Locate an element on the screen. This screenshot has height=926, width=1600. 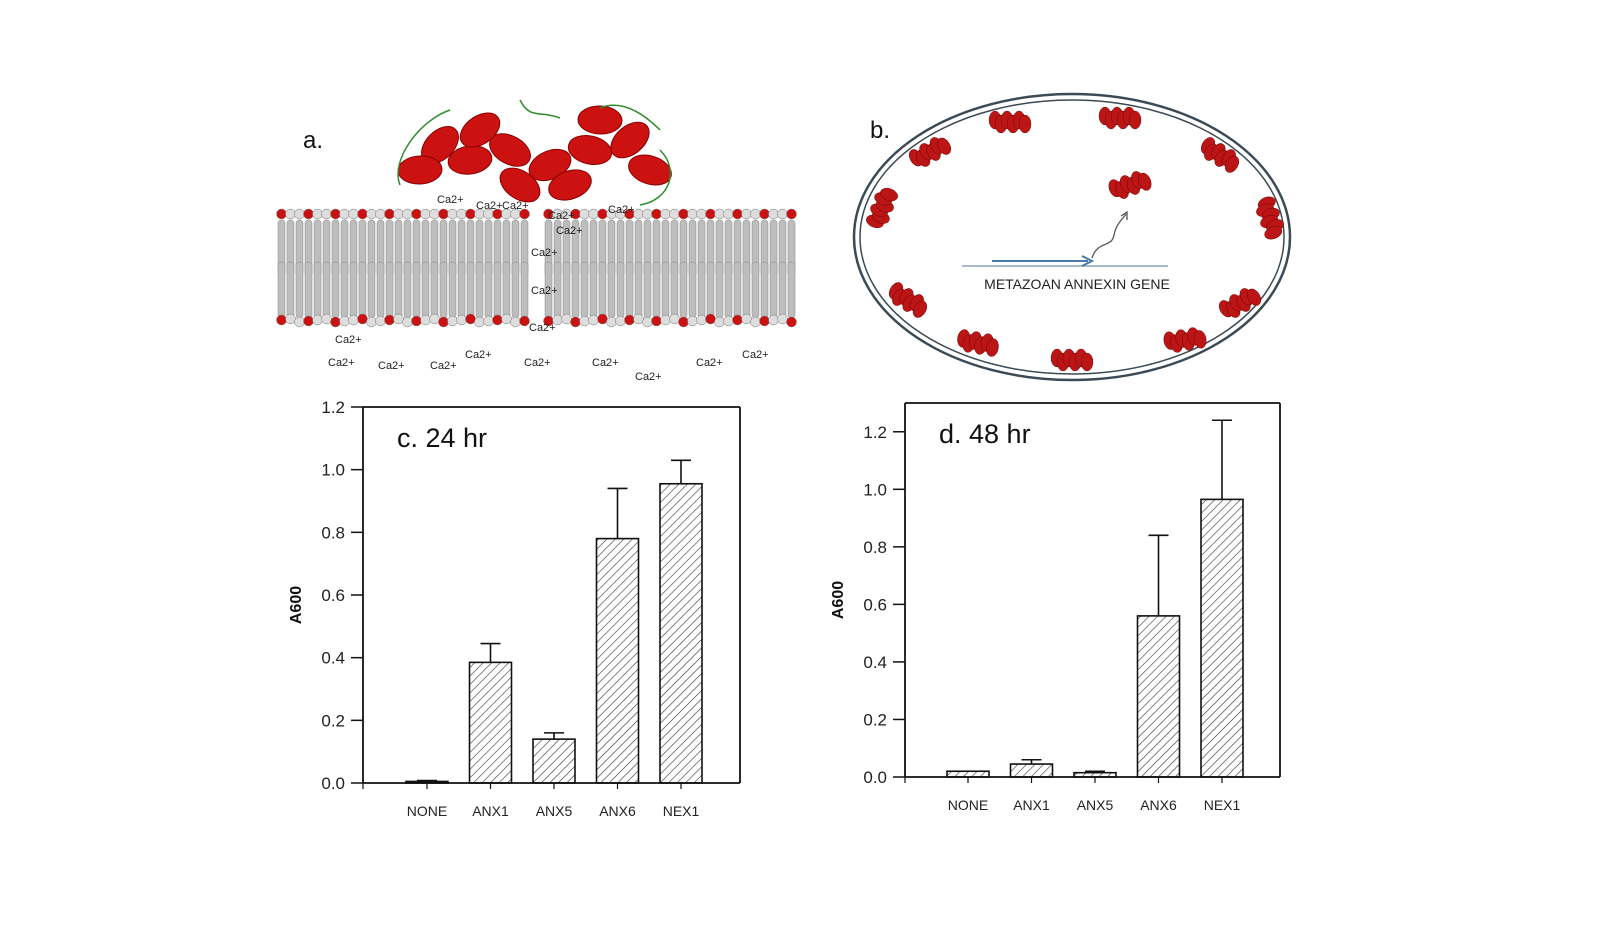
expression-curve-arrow is located at coordinates (1109, 236).